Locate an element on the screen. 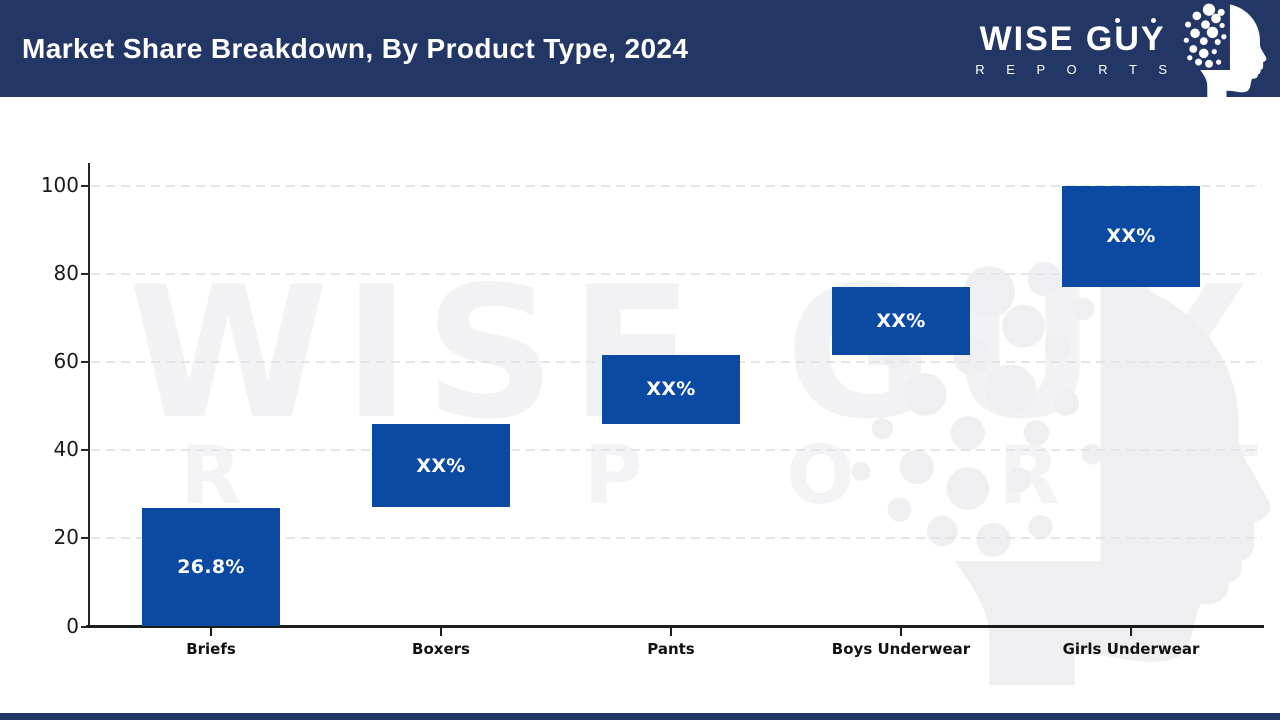 This screenshot has height=720, width=1280. y-tick-label-80: 80 is located at coordinates (66, 272).